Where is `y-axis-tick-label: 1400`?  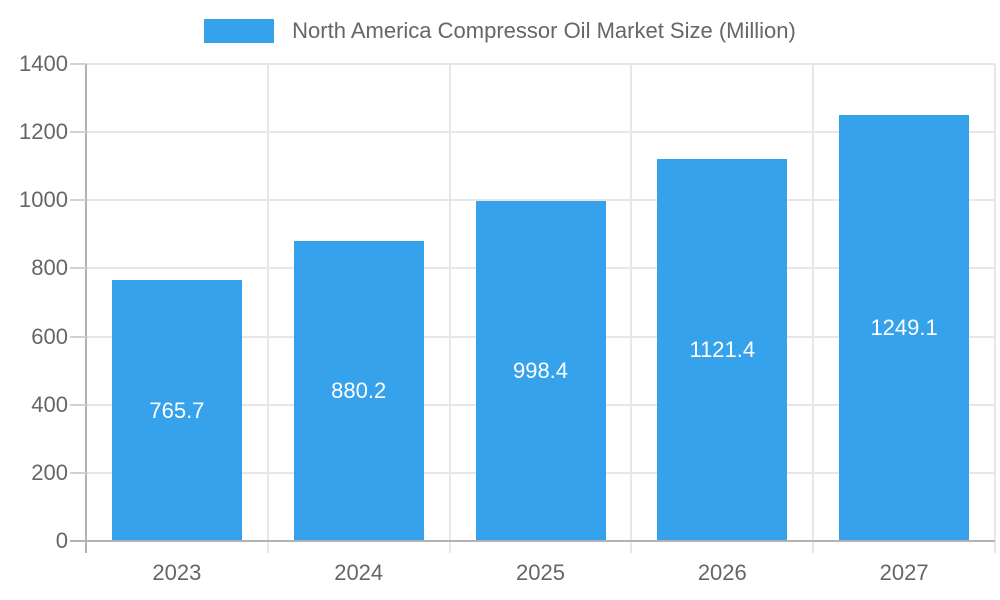 y-axis-tick-label: 1400 is located at coordinates (43, 63).